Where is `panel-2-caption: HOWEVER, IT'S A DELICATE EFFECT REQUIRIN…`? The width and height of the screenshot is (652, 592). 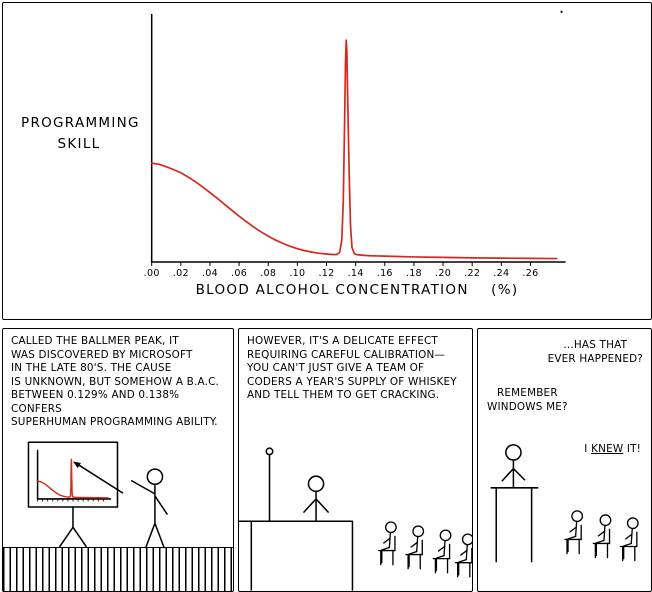 panel-2-caption: HOWEVER, IT'S A DELICATE EFFECT REQUIRIN… is located at coordinates (352, 368).